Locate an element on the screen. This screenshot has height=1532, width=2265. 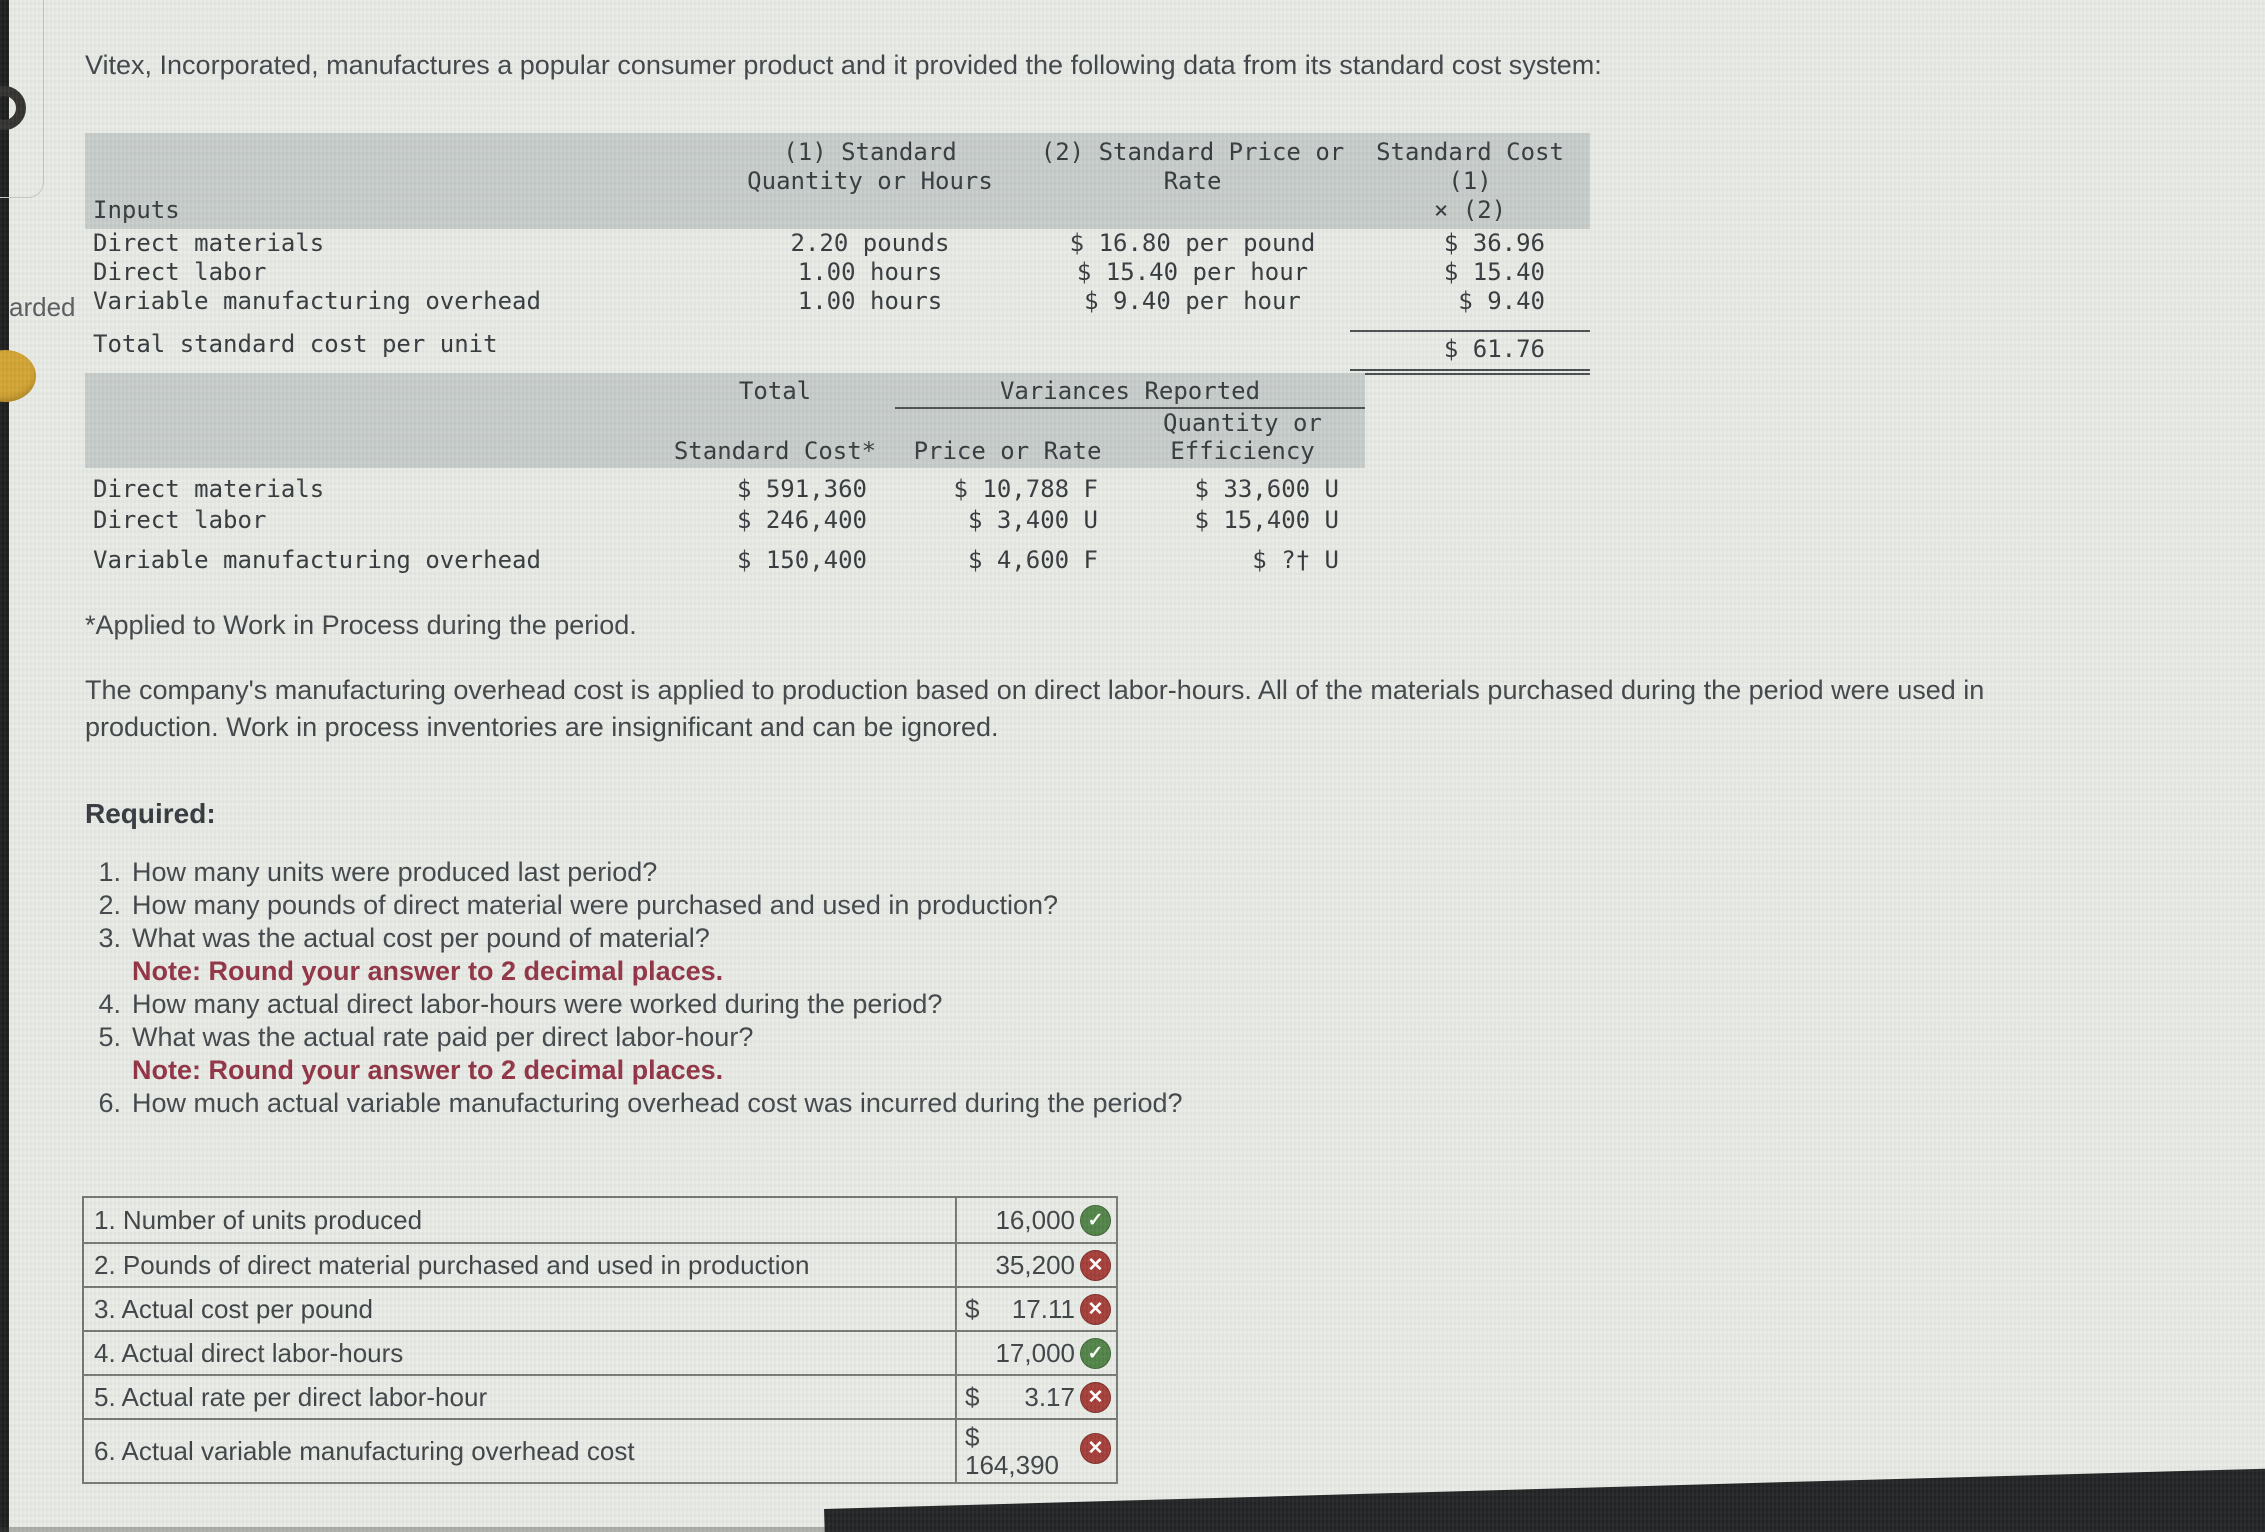
header-standard-price: (2) Standard Price or Rate is located at coordinates (1192, 166).